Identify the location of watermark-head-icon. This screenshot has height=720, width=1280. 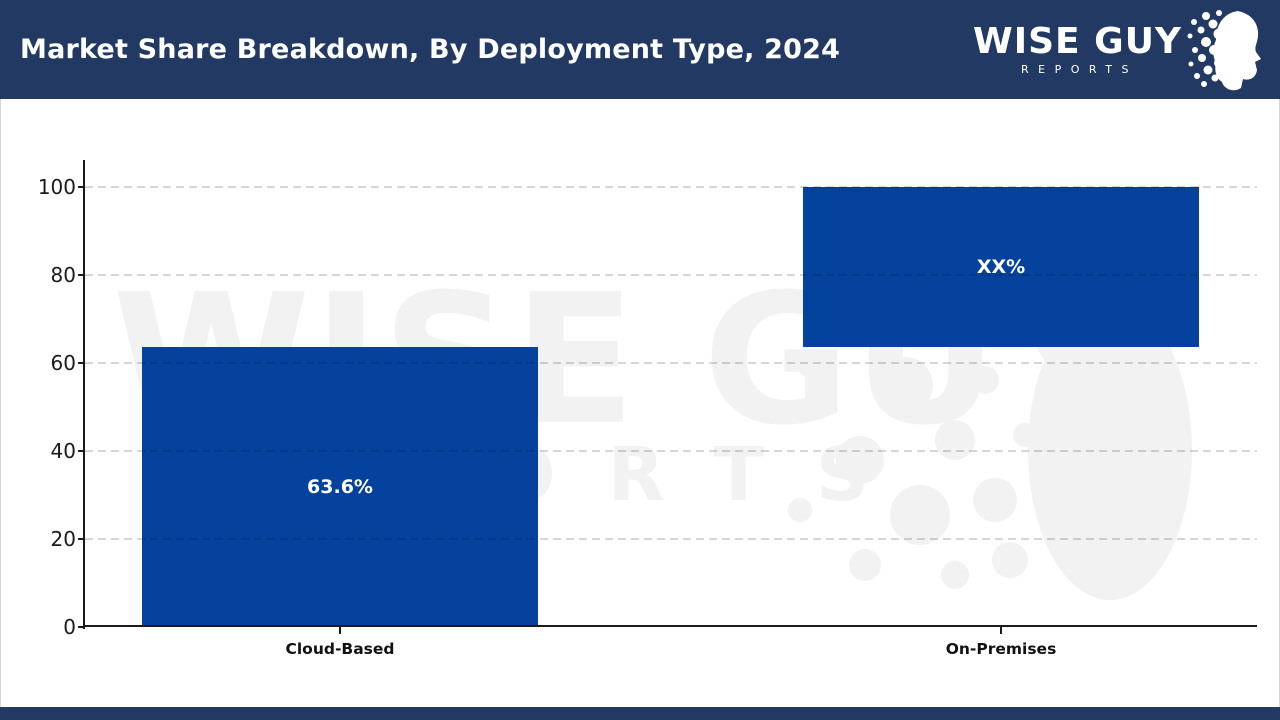
(990, 450).